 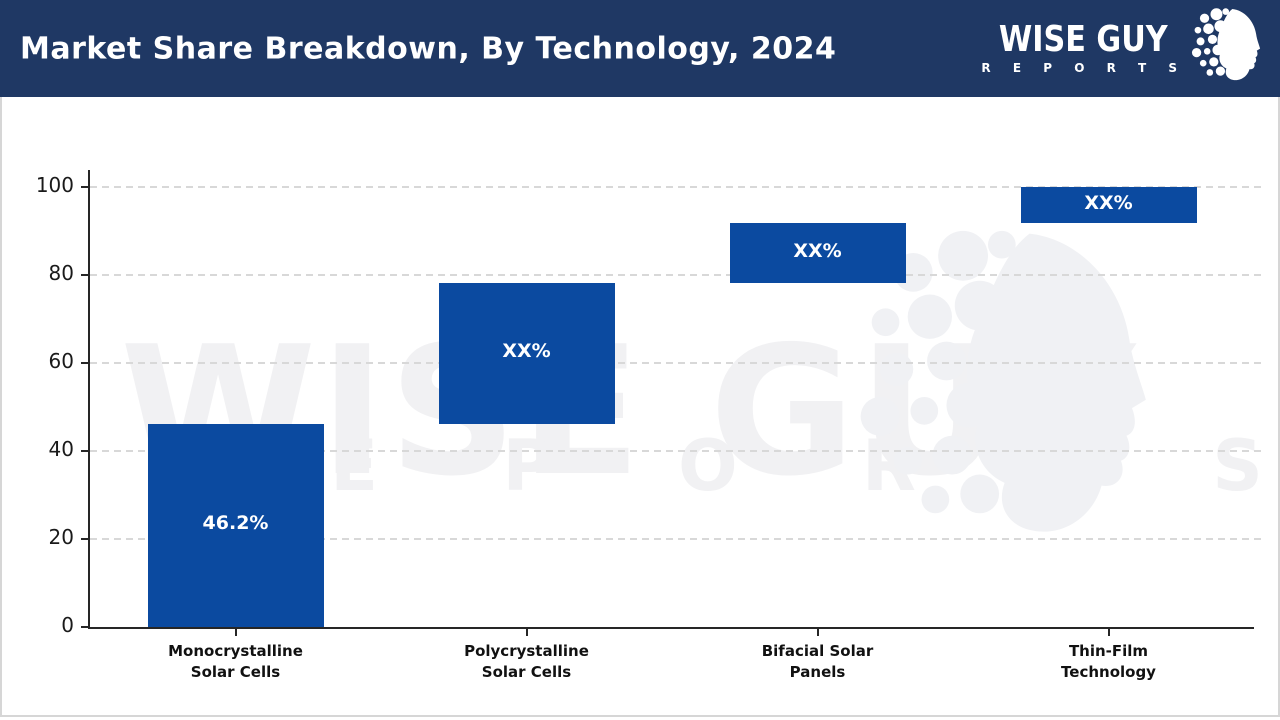 I want to click on y-tick-label-20: 20, so click(x=61, y=537).